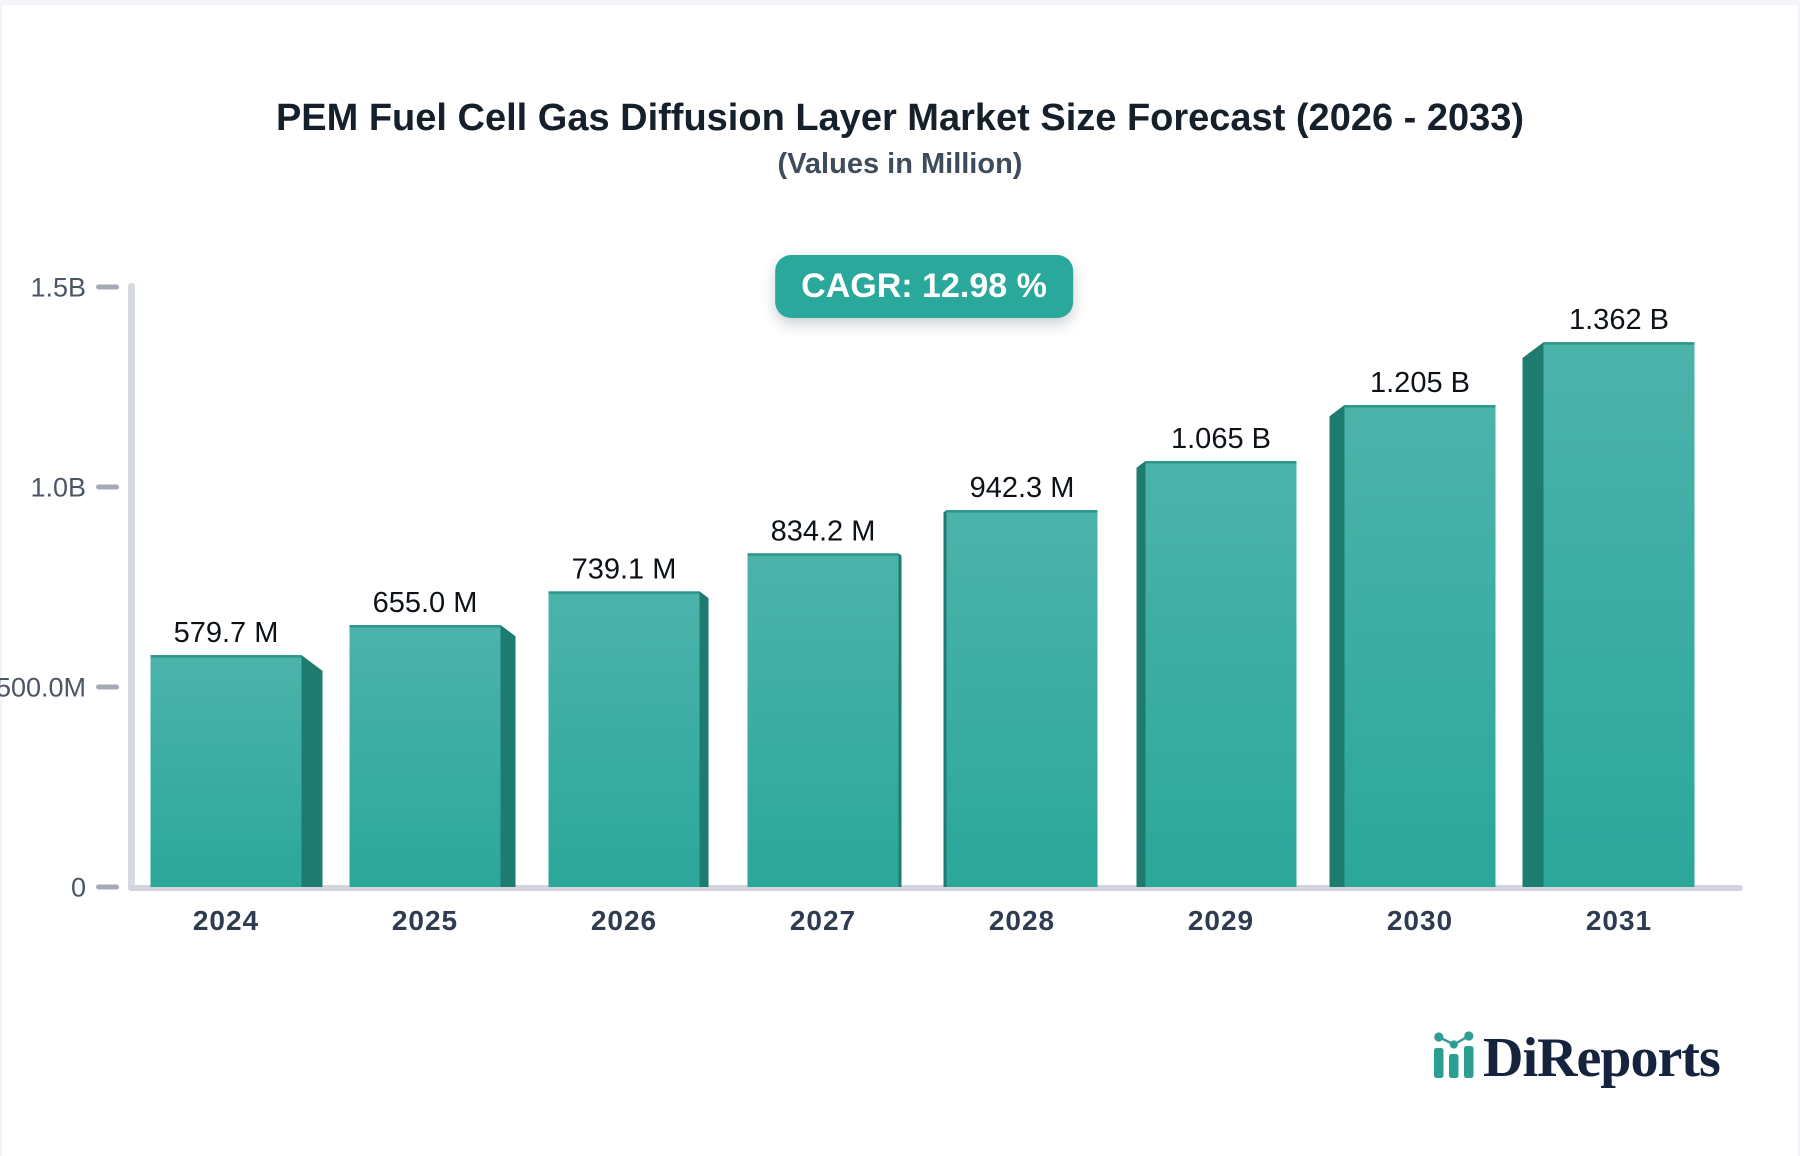 The height and width of the screenshot is (1156, 1800). I want to click on bar-value-label: 1.205 B, so click(1420, 383).